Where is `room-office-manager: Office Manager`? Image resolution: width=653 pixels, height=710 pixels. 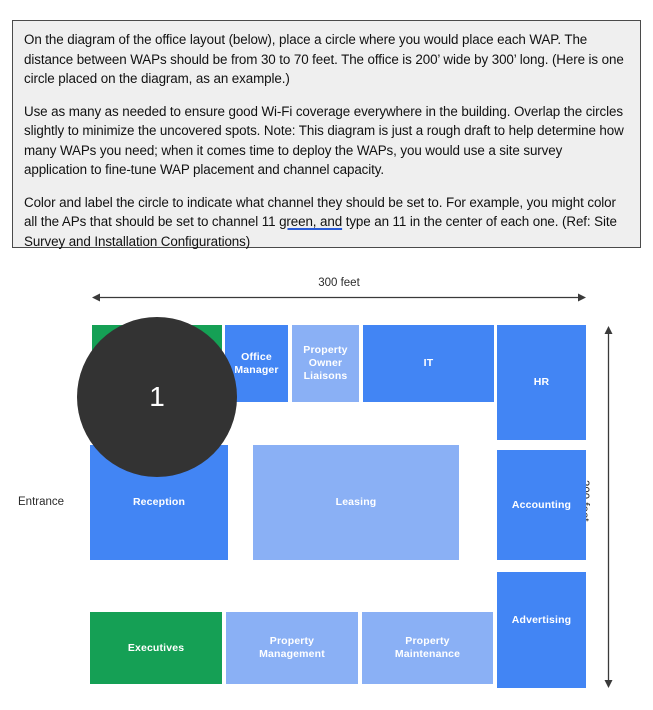
room-office-manager: Office Manager is located at coordinates (256, 363).